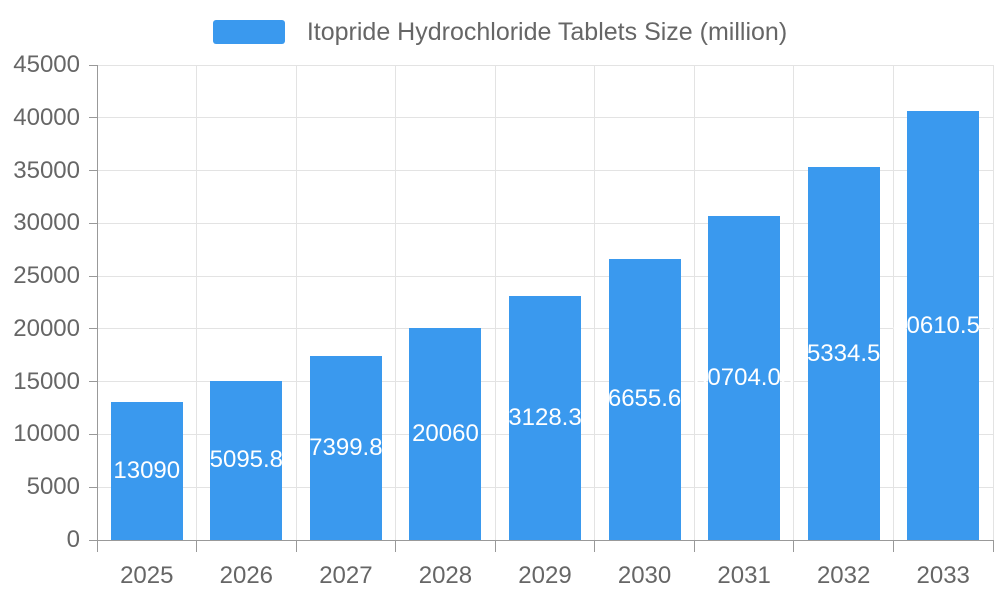 The height and width of the screenshot is (600, 1000). I want to click on bar: 30704.08, so click(744, 377).